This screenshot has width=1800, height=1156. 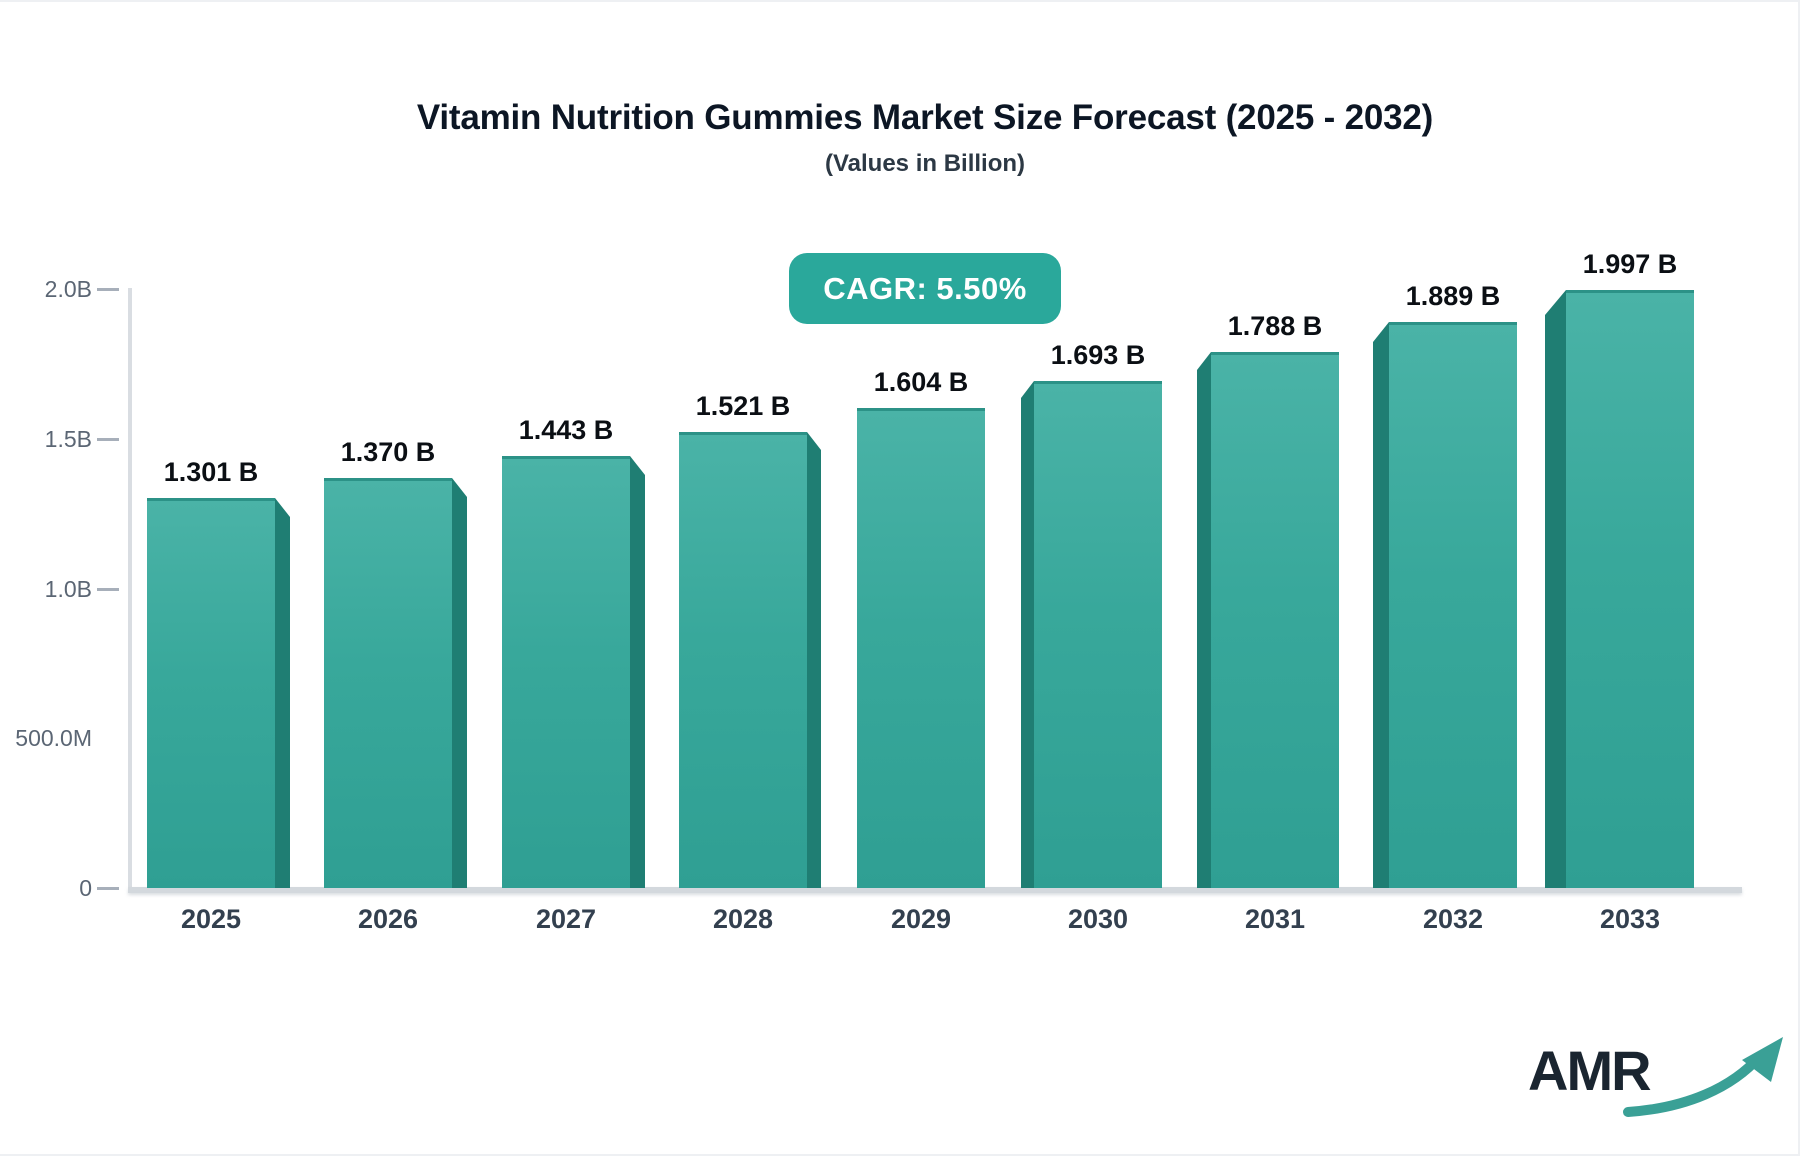 What do you see at coordinates (1204, 620) in the screenshot?
I see `bar-2031-side` at bounding box center [1204, 620].